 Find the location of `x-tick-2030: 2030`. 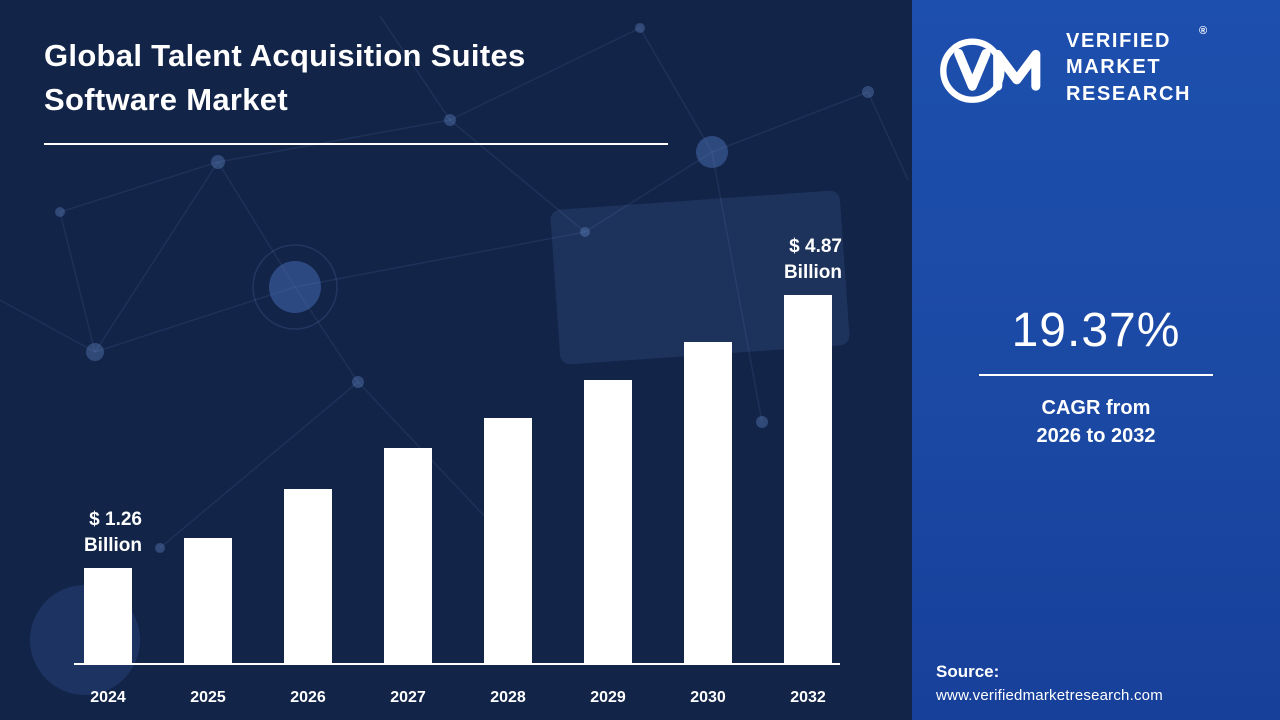

x-tick-2030: 2030 is located at coordinates (708, 697).